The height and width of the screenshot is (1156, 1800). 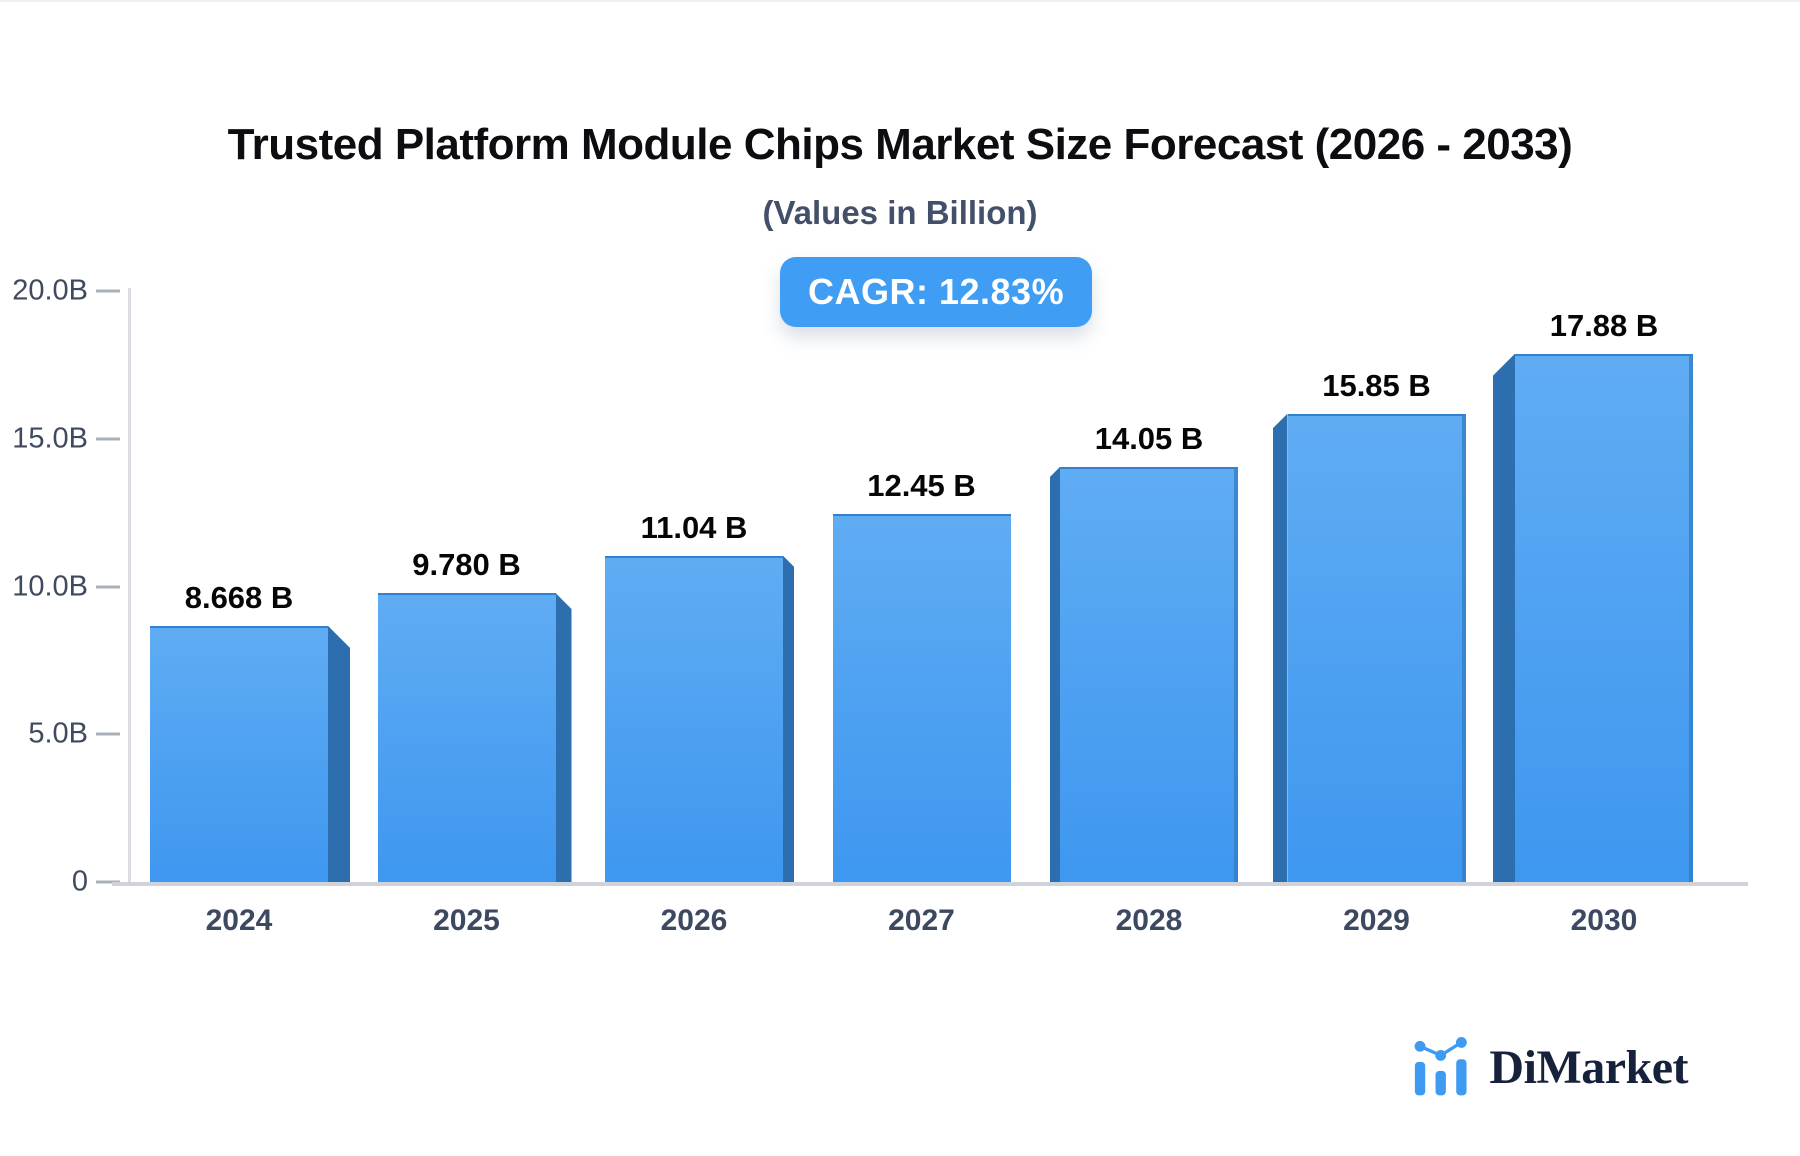 I want to click on y-tick-label-20.0B: 20.0B, so click(x=50, y=290).